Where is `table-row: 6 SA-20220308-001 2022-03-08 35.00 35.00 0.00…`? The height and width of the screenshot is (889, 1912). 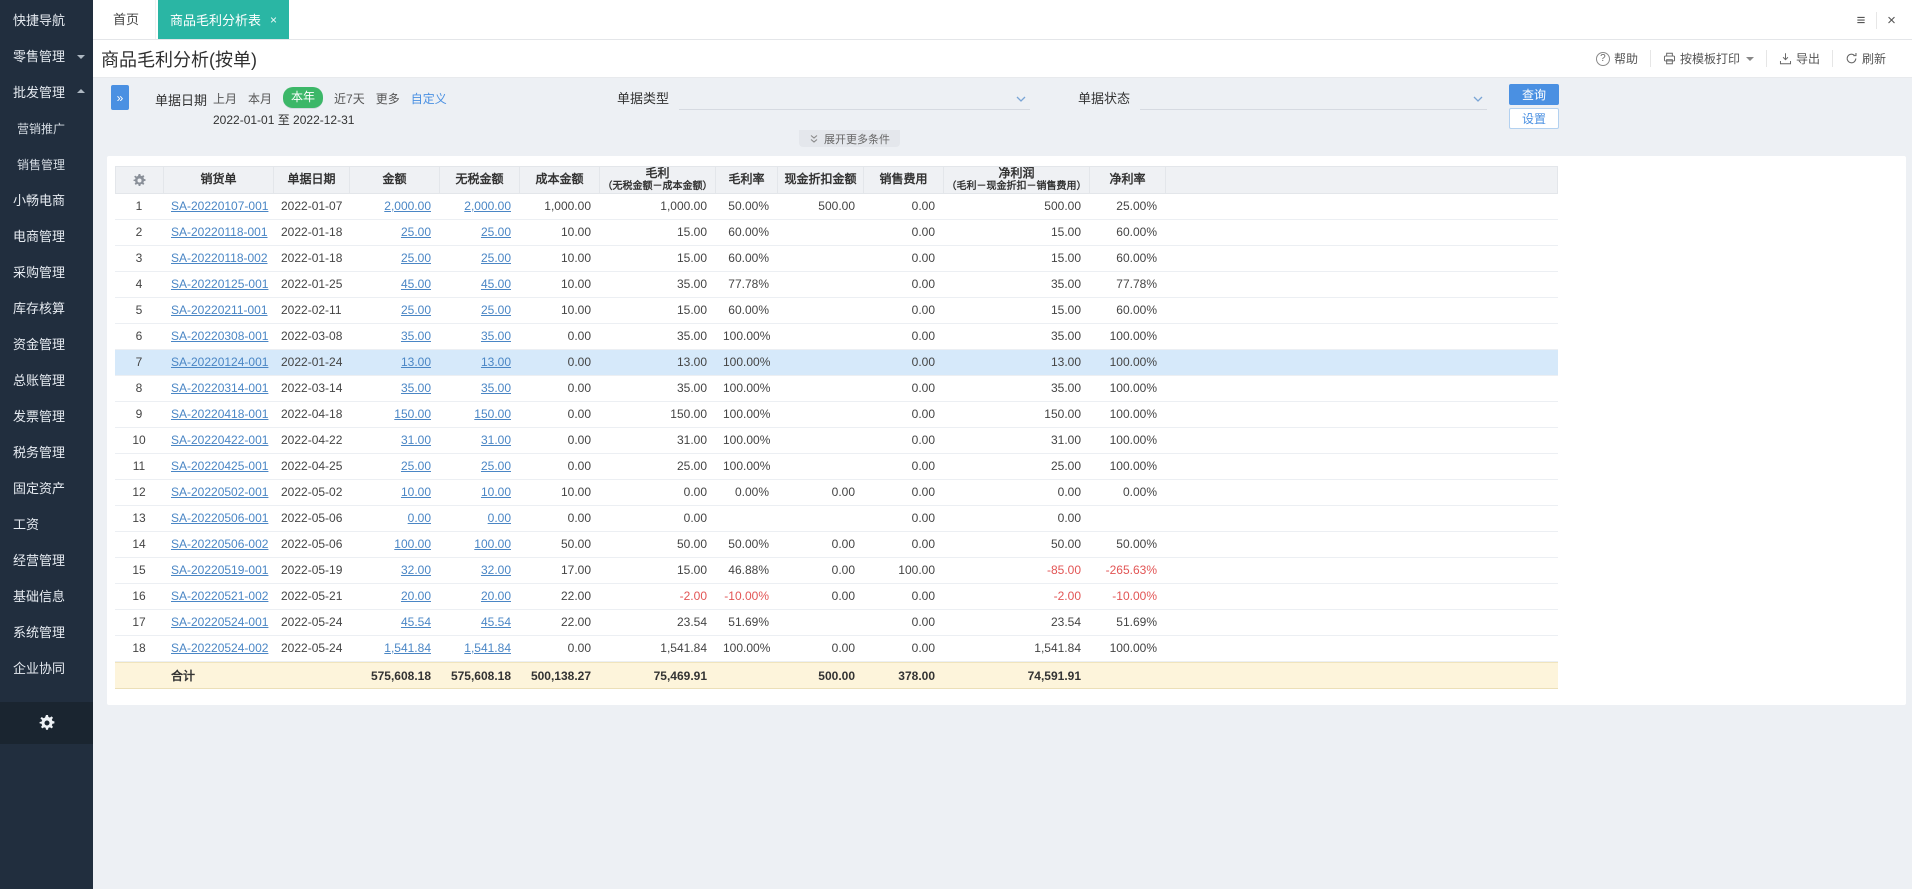
table-row: 6 SA-20220308-001 2022-03-08 35.00 35.00 0.00… is located at coordinates (836, 337).